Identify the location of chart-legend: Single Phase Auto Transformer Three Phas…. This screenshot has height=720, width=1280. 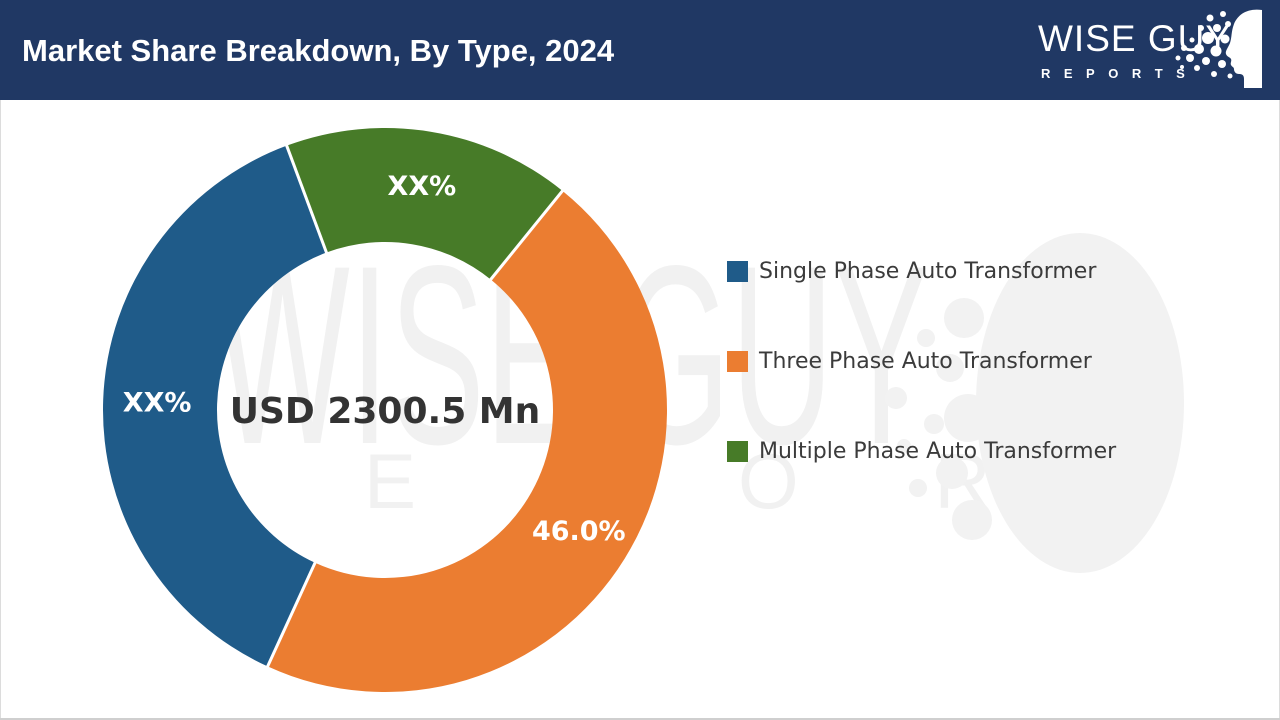
(922, 394).